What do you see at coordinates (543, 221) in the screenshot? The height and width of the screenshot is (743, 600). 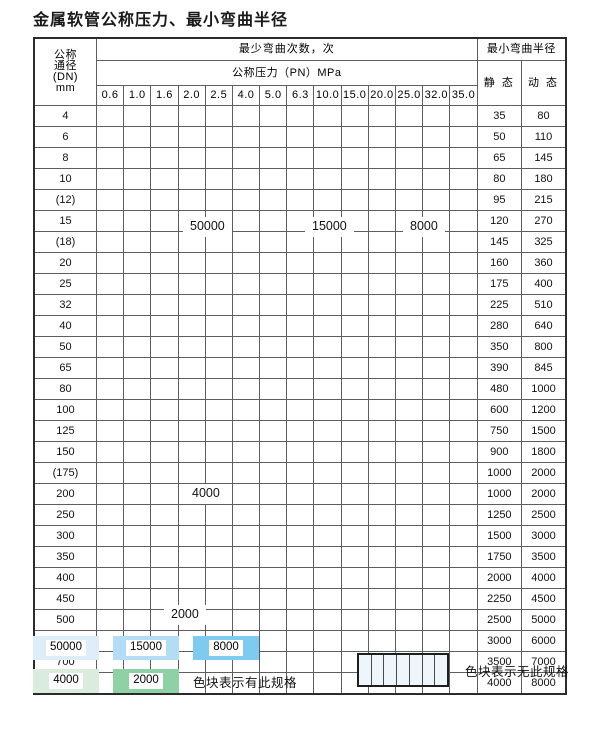 I see `cell-dynamic-radius: 270` at bounding box center [543, 221].